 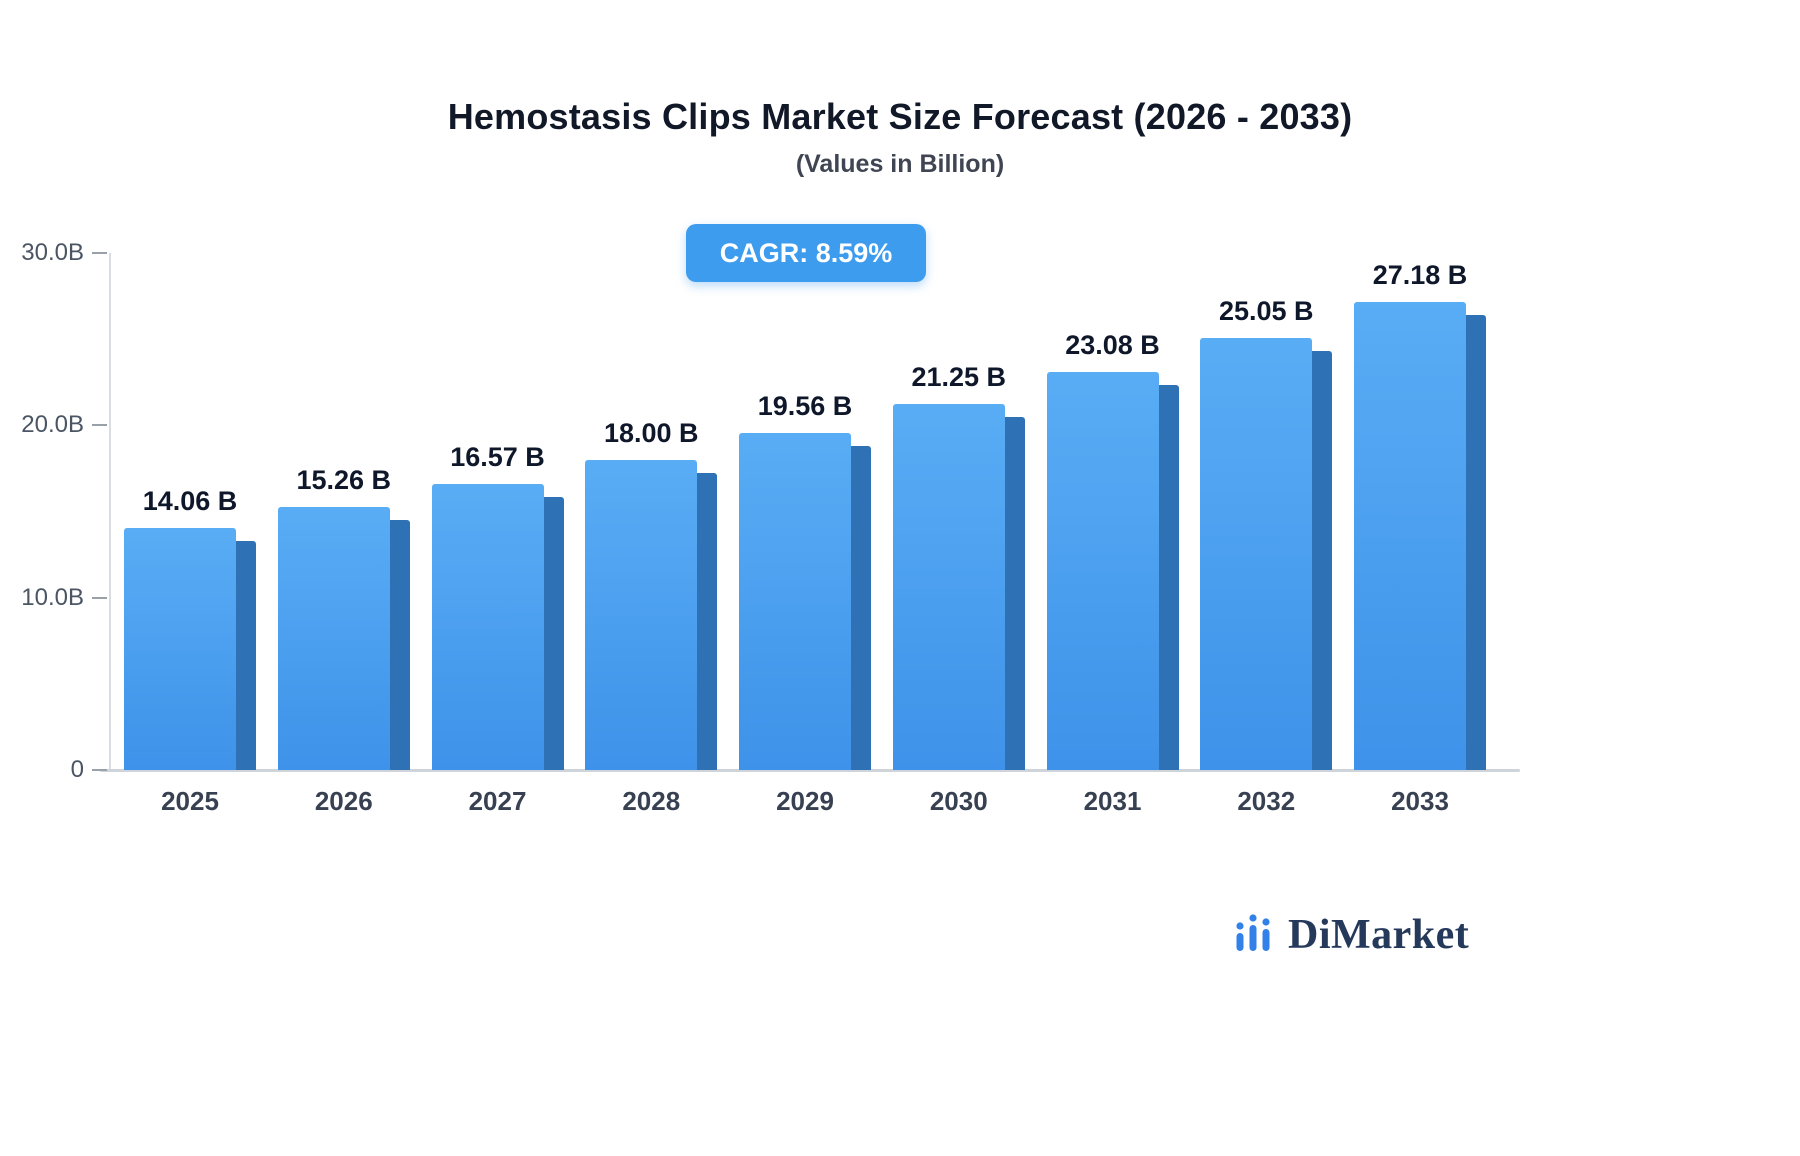 I want to click on brand-name: DiMarket, so click(x=1379, y=935).